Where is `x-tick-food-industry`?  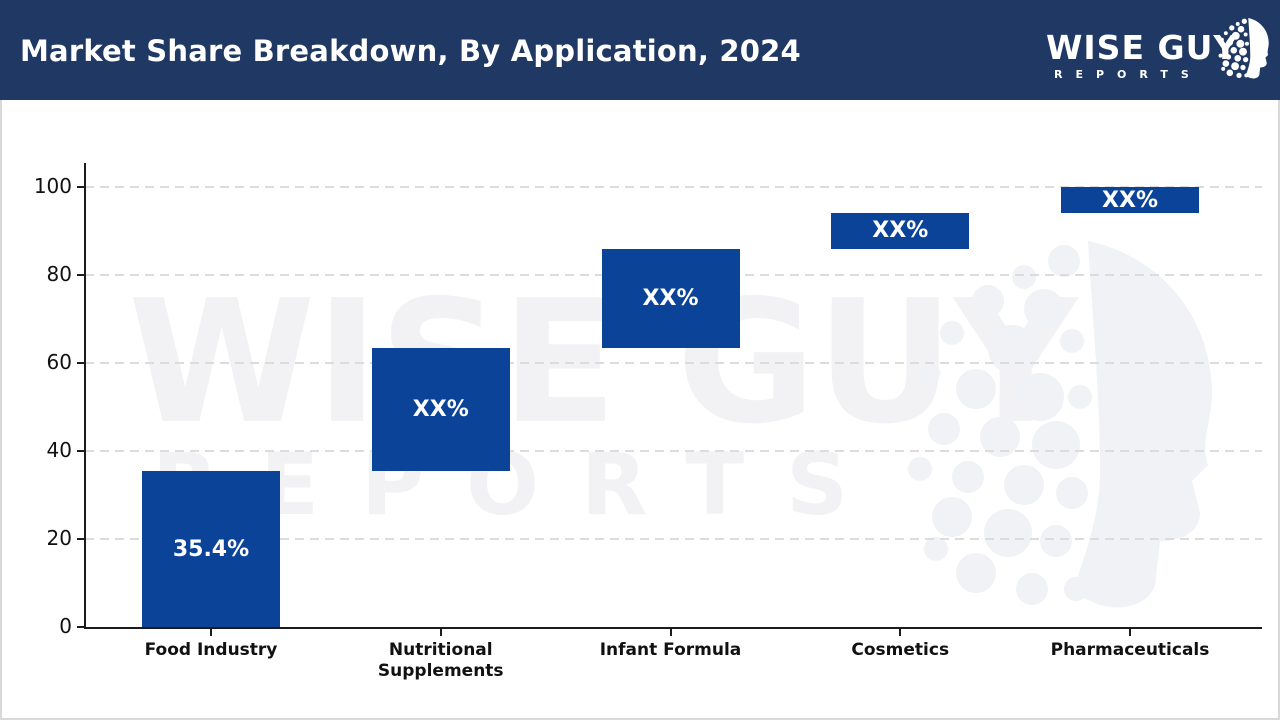
x-tick-food-industry is located at coordinates (211, 632).